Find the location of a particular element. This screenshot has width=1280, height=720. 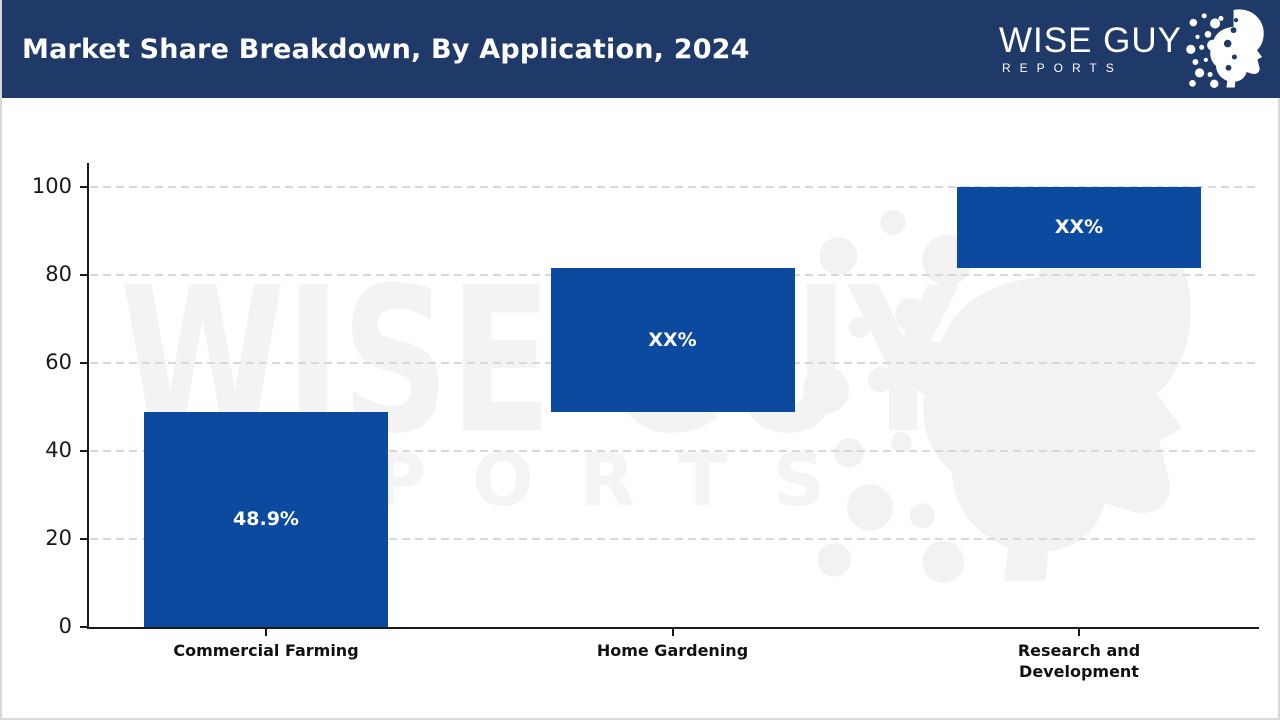

bar-research-and-development: XX% is located at coordinates (1079, 227).